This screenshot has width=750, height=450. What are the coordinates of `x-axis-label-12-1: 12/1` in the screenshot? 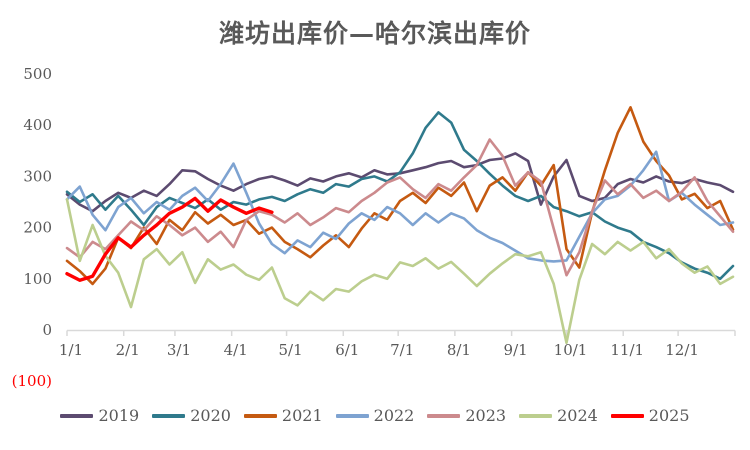 It's located at (682, 350).